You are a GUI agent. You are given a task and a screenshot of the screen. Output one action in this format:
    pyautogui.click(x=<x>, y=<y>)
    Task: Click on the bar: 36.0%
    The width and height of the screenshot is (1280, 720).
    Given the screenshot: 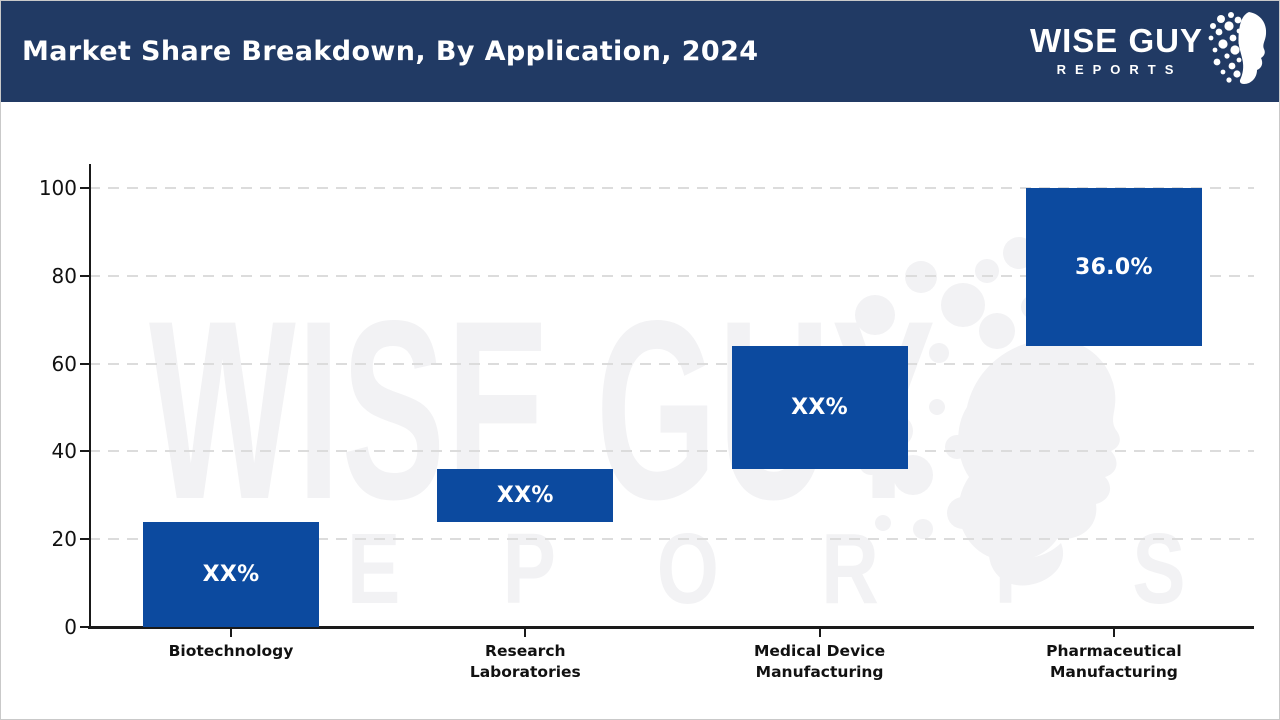 What is the action you would take?
    pyautogui.click(x=1113, y=267)
    